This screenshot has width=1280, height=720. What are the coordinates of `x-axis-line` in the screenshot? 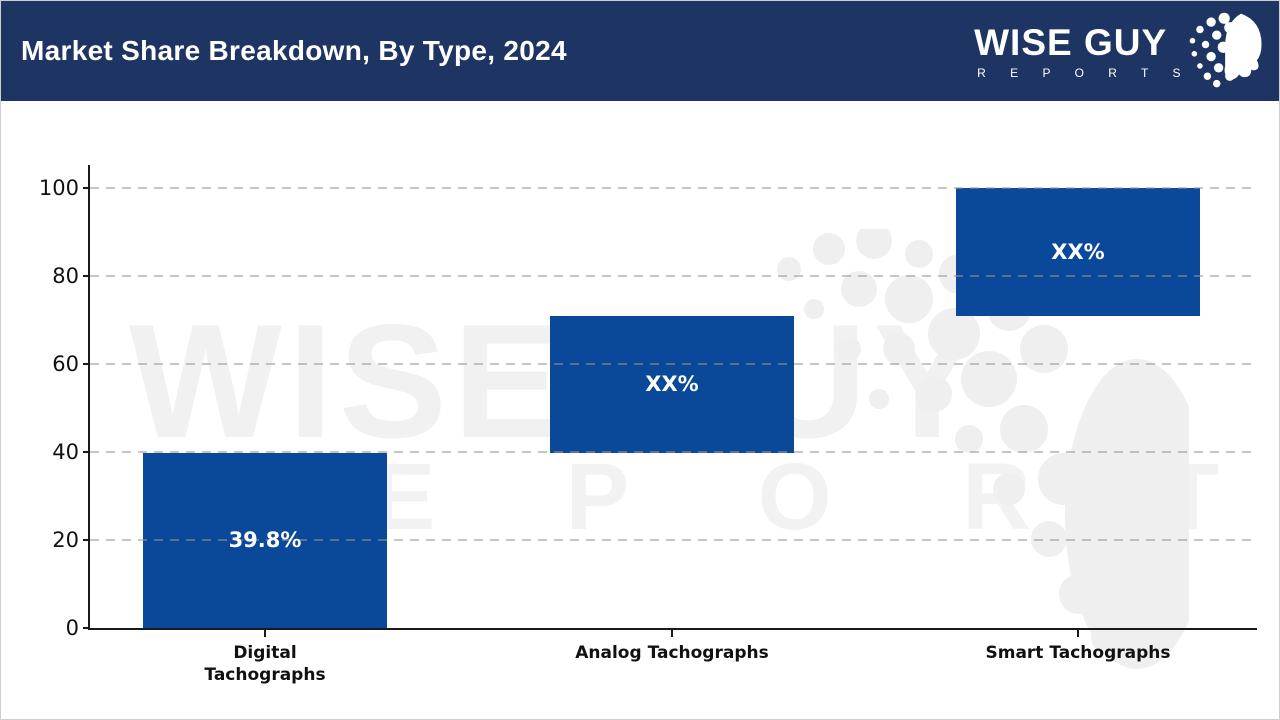 It's located at (672, 629).